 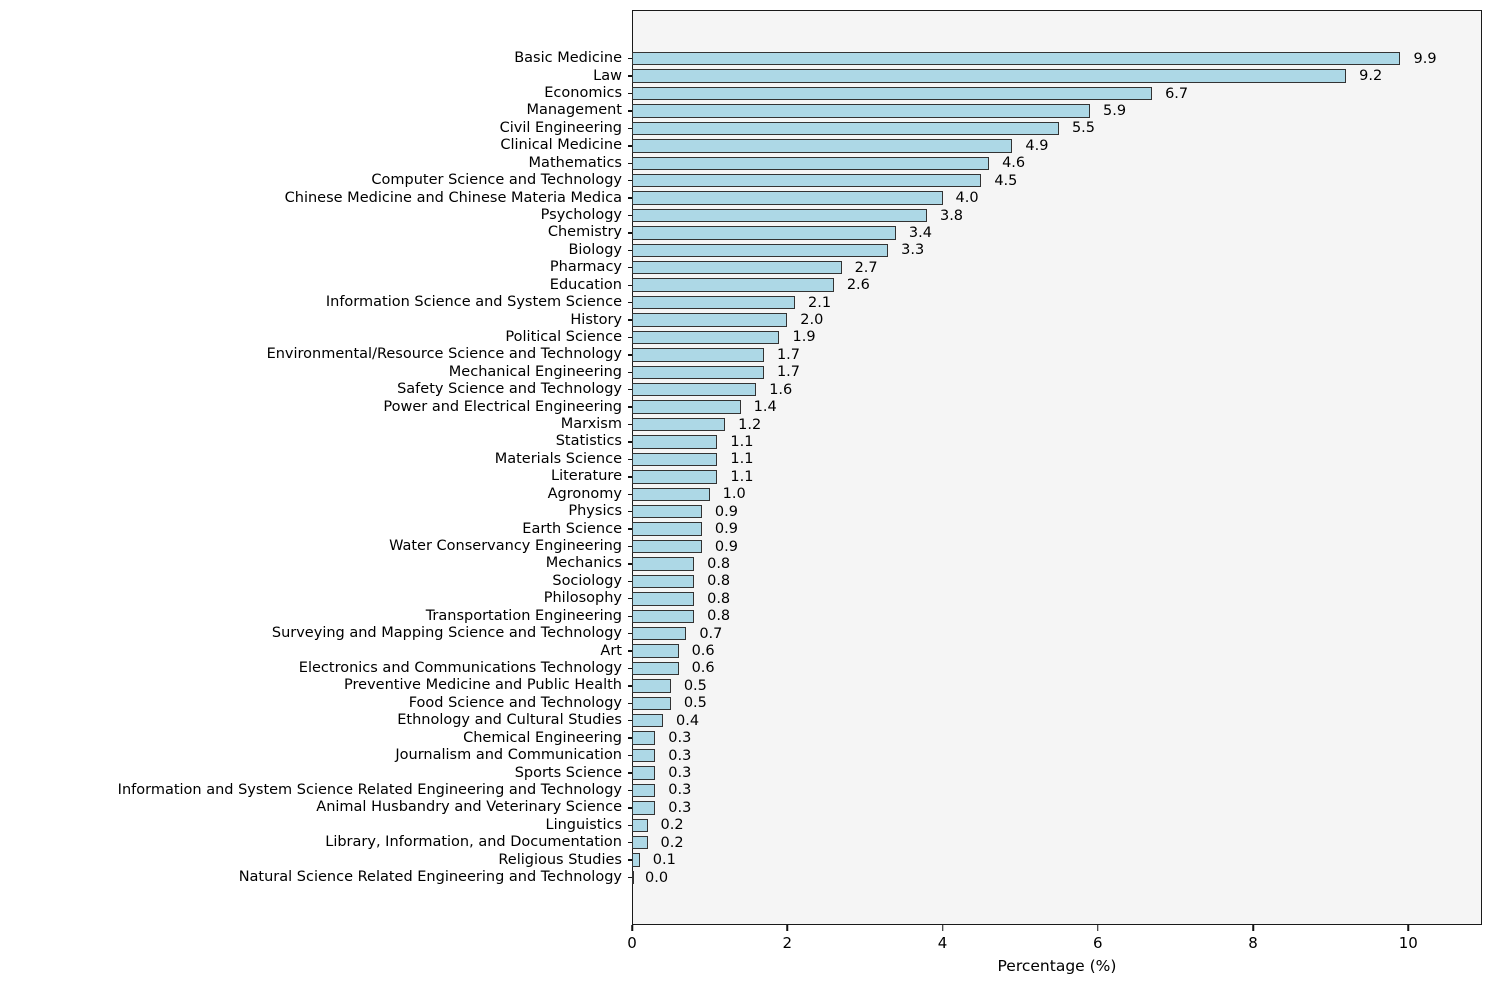 What do you see at coordinates (788, 354) in the screenshot?
I see `value-label: 1.7` at bounding box center [788, 354].